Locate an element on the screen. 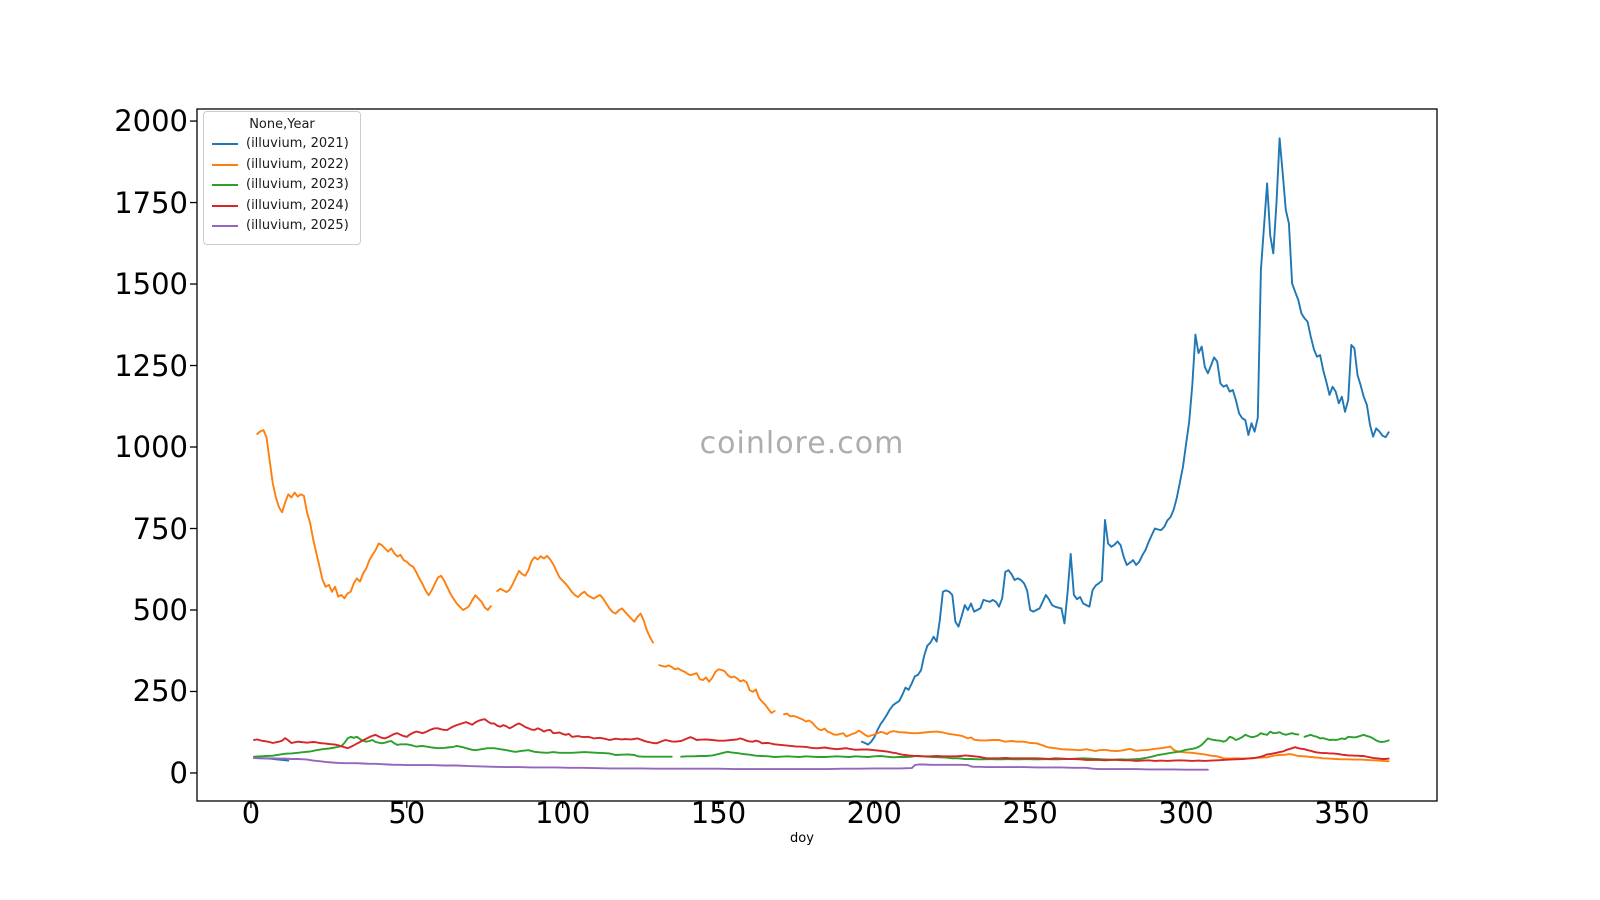  legend-item-label: (illuvium, 2024) is located at coordinates (297, 205).